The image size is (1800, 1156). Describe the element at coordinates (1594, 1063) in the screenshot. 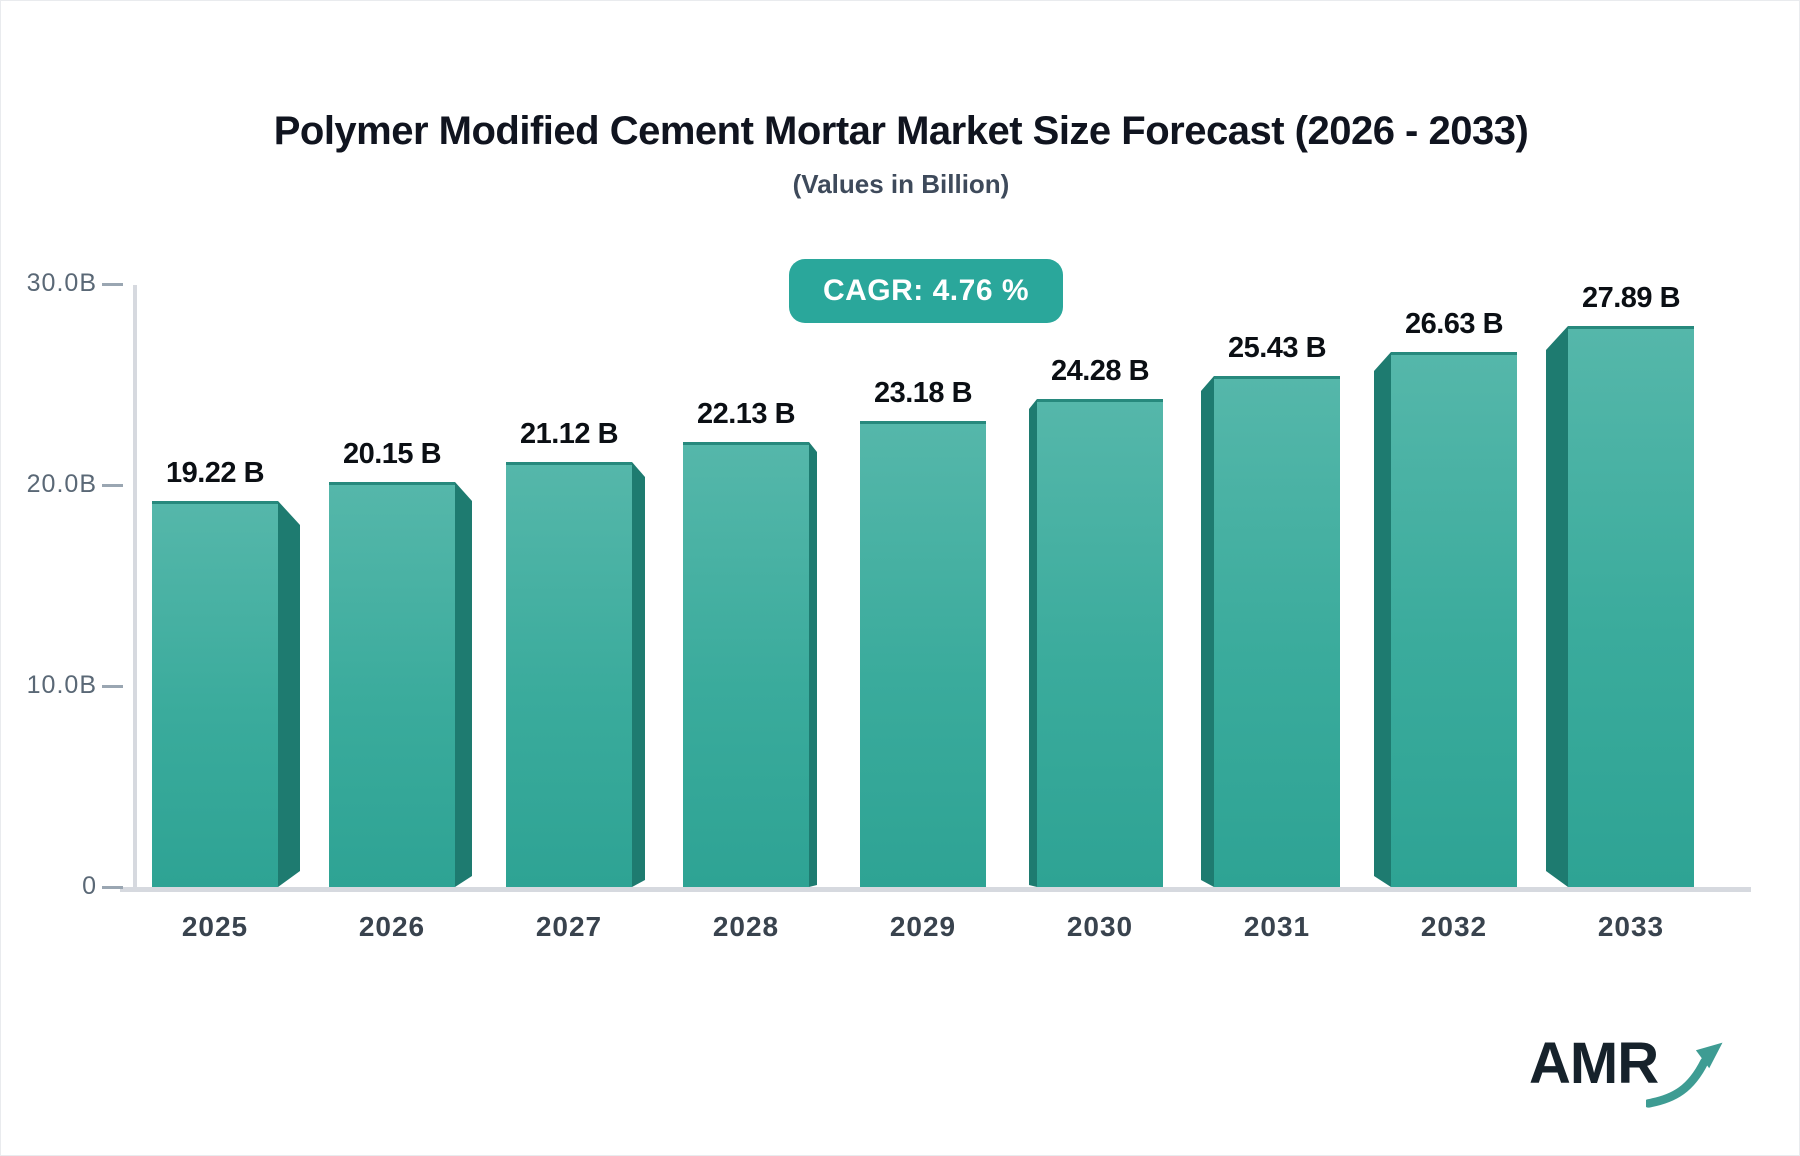

I see `brand-logo-text: AMR` at that location.